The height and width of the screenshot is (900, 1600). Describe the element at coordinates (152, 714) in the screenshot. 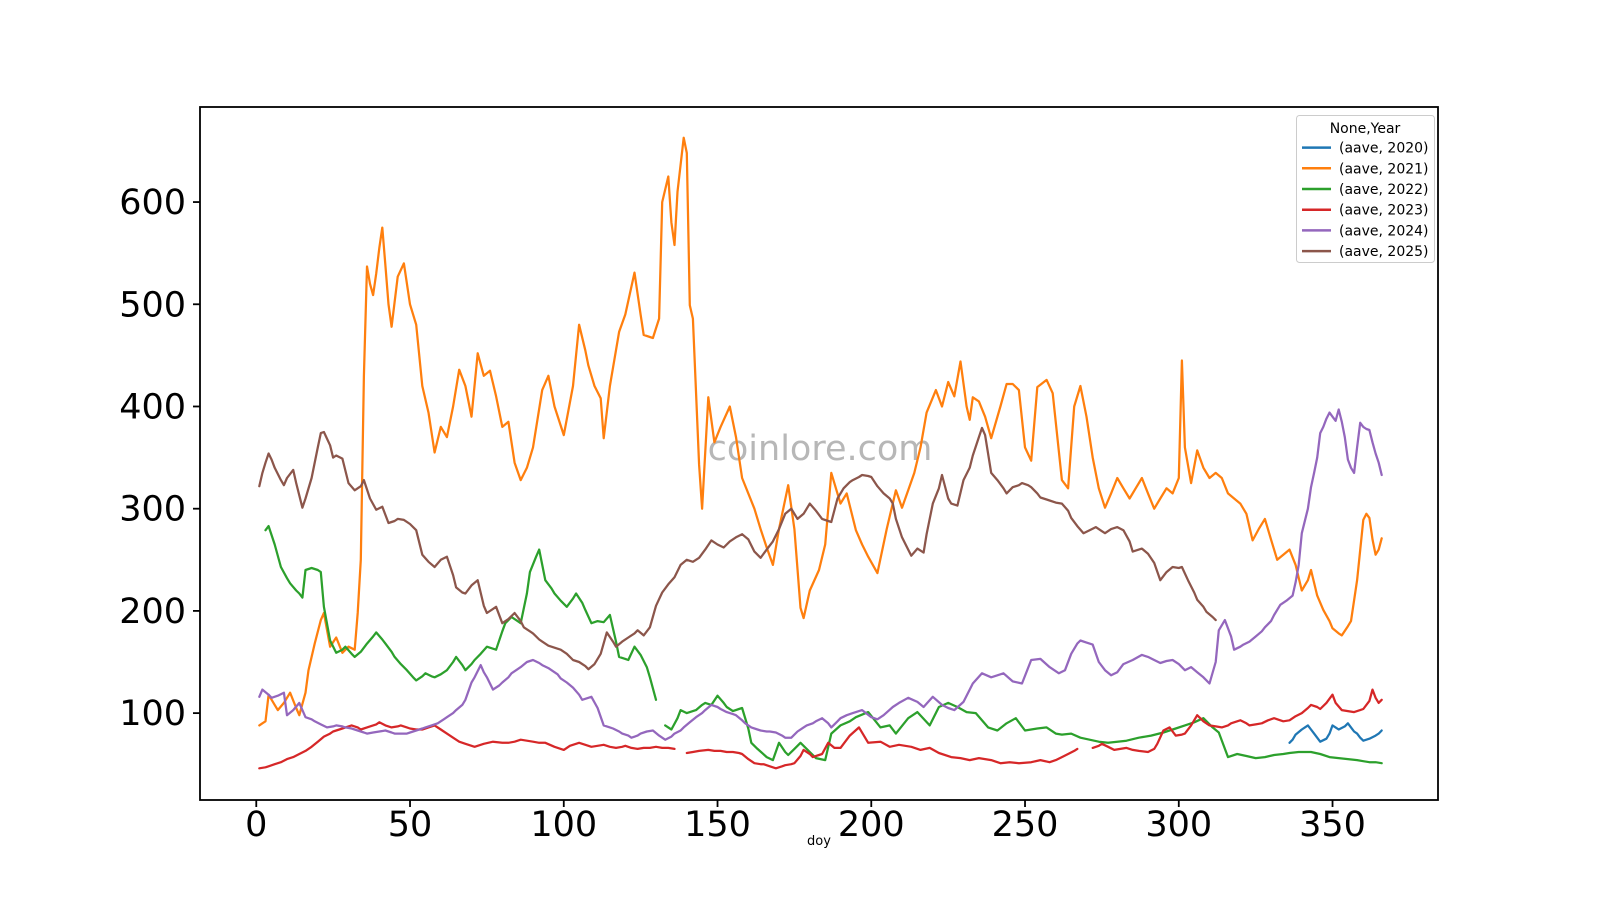

I see `y-tick-label: 100` at that location.